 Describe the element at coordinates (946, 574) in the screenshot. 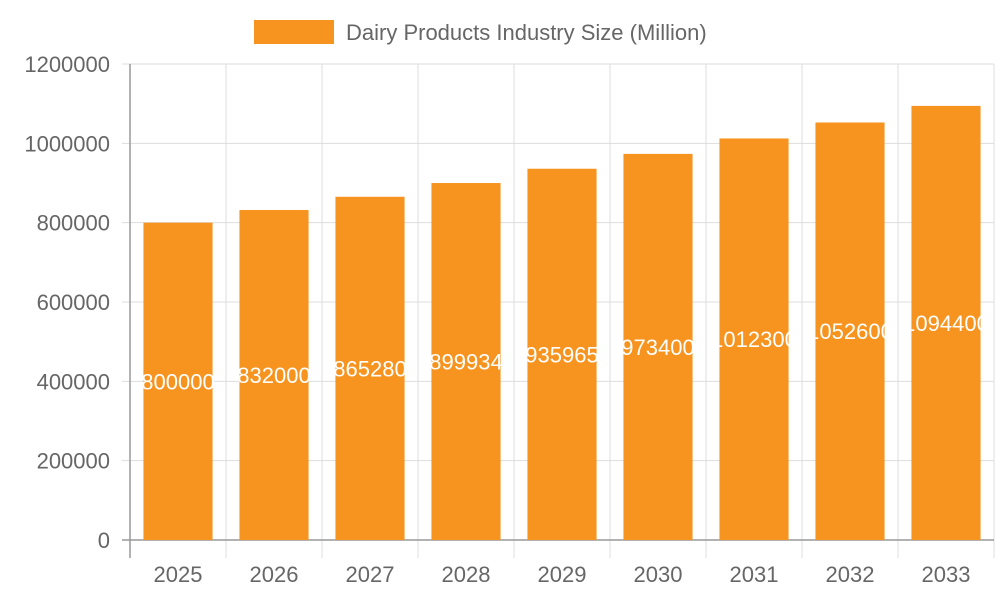

I see `x-tick-label: 2033` at that location.